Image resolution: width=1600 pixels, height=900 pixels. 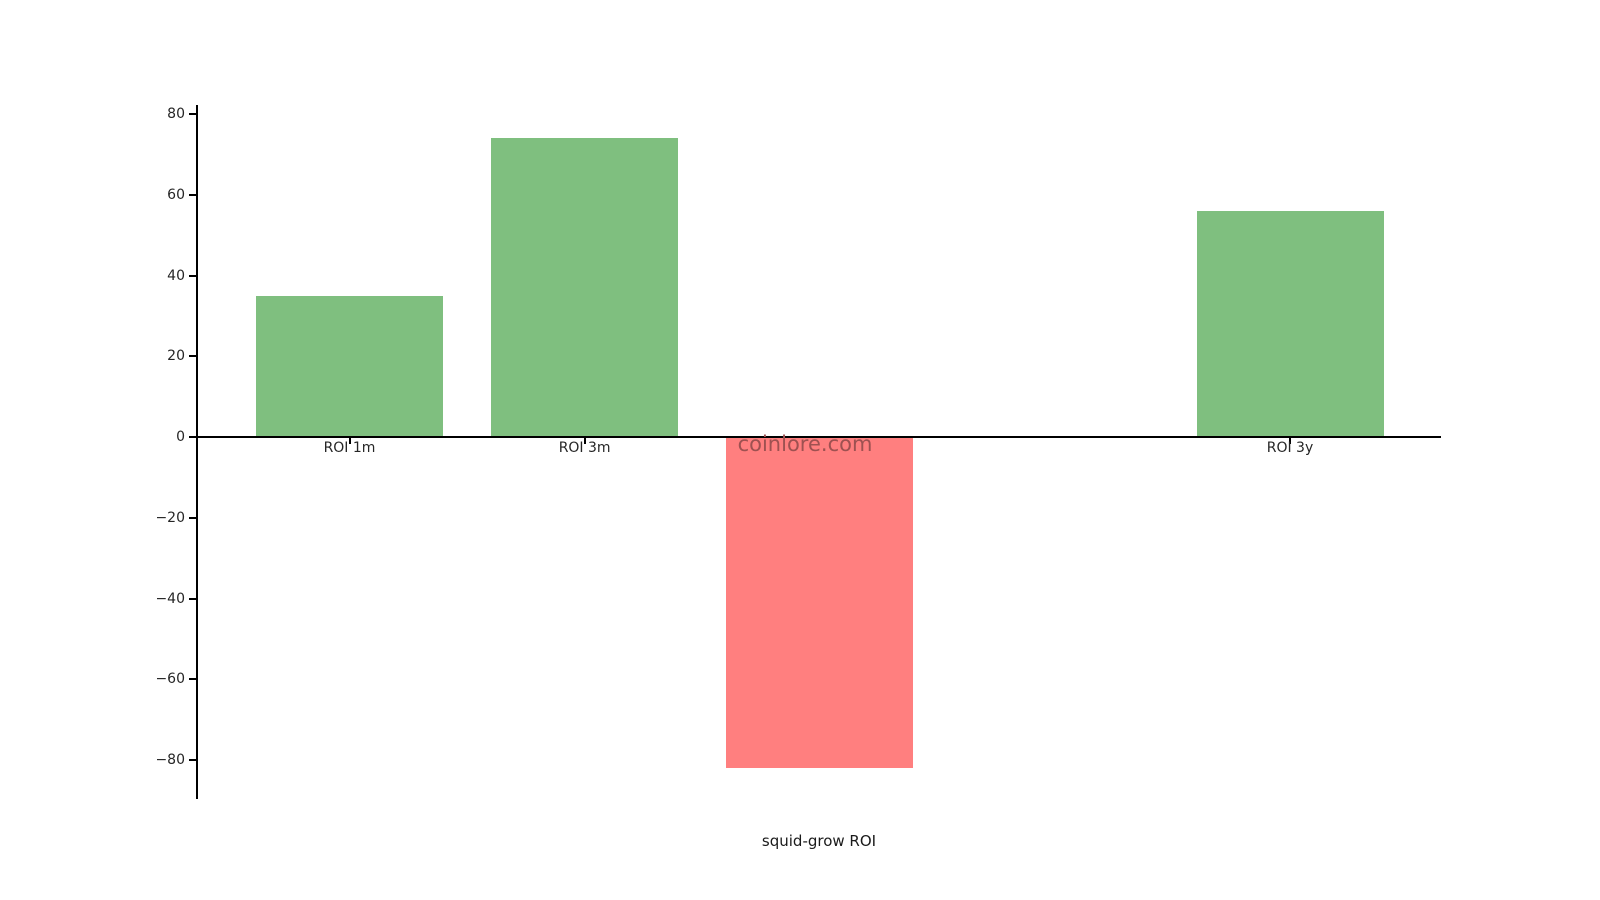 What do you see at coordinates (1290, 448) in the screenshot?
I see `x-tick-label: ROI 3y` at bounding box center [1290, 448].